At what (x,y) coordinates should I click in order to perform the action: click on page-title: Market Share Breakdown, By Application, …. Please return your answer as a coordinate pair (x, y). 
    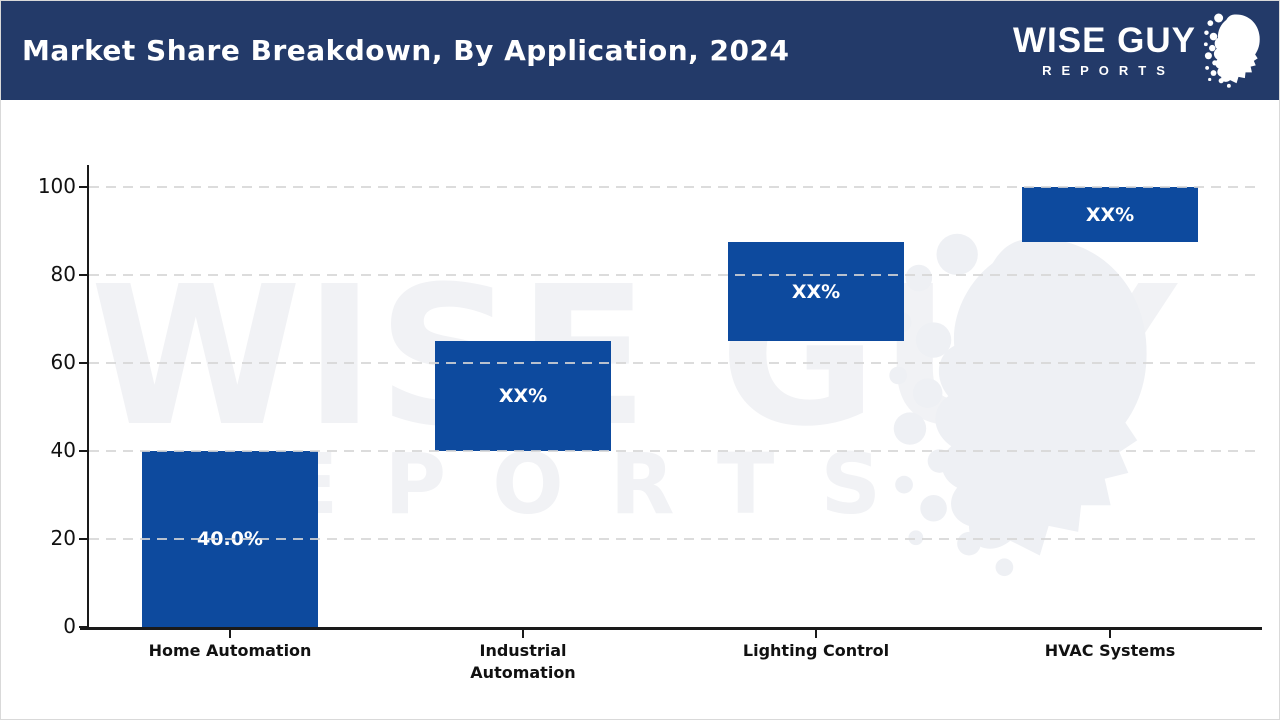
    Looking at the image, I should click on (406, 50).